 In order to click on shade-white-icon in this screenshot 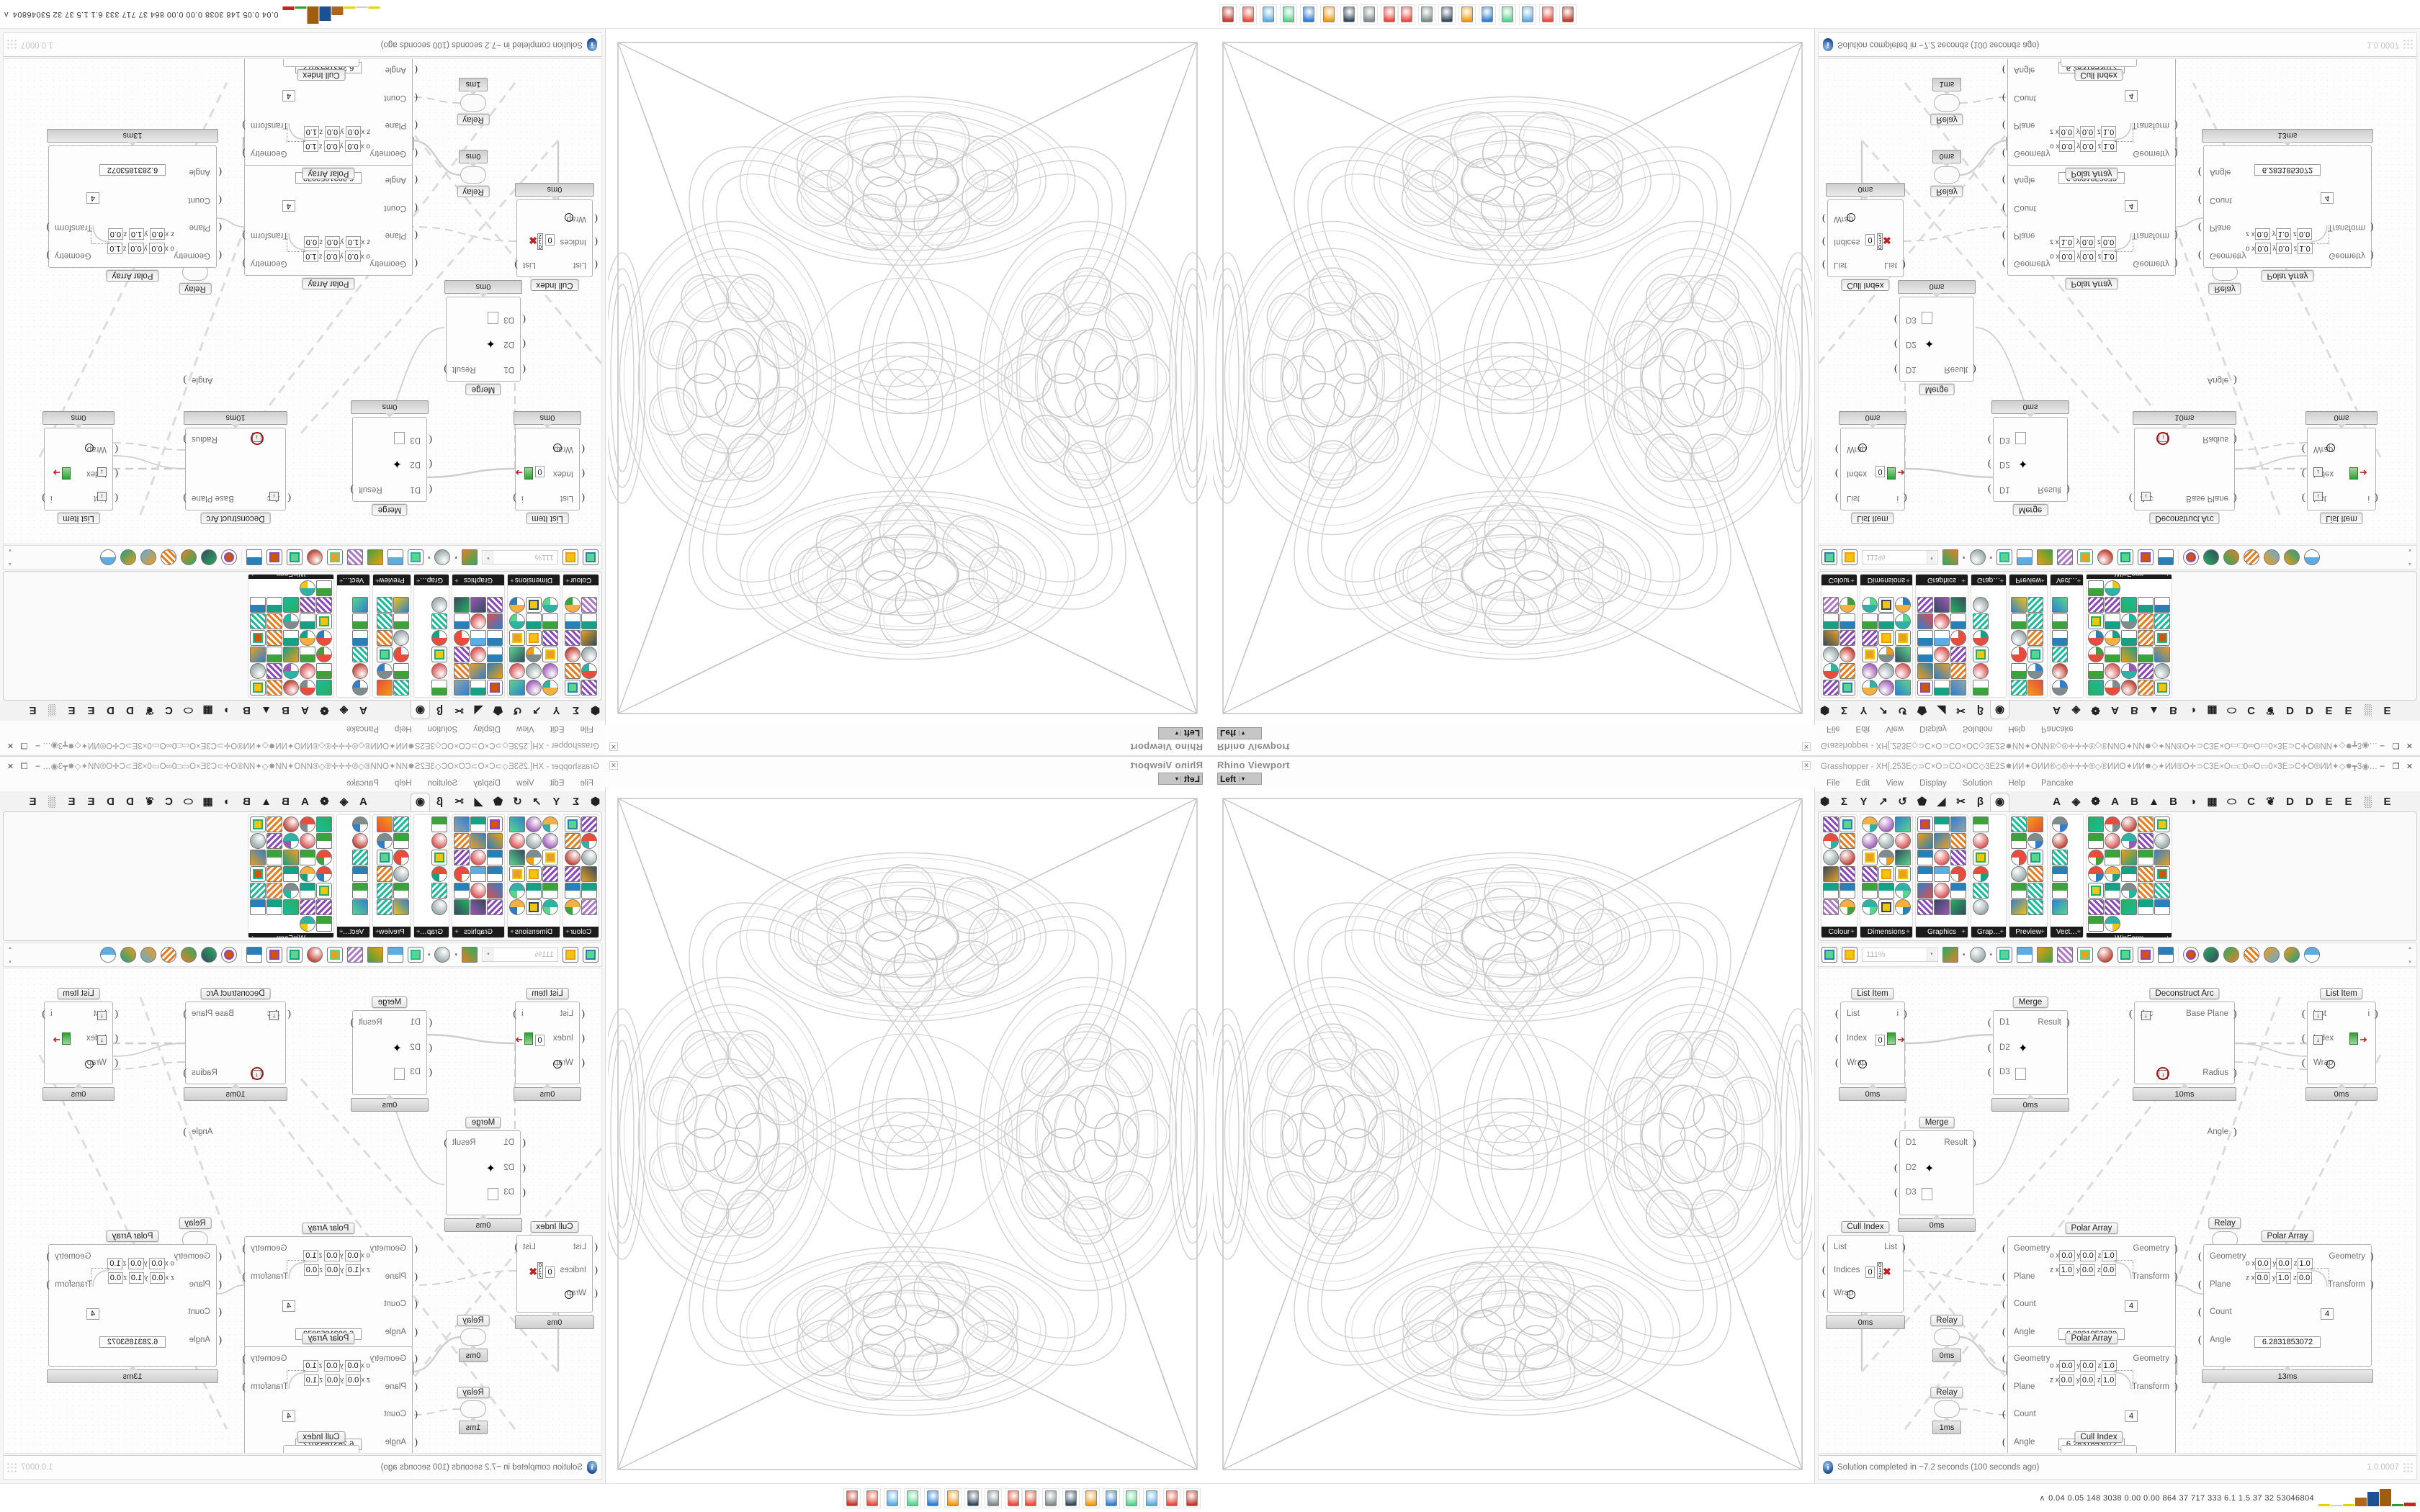, I will do `click(208, 557)`.